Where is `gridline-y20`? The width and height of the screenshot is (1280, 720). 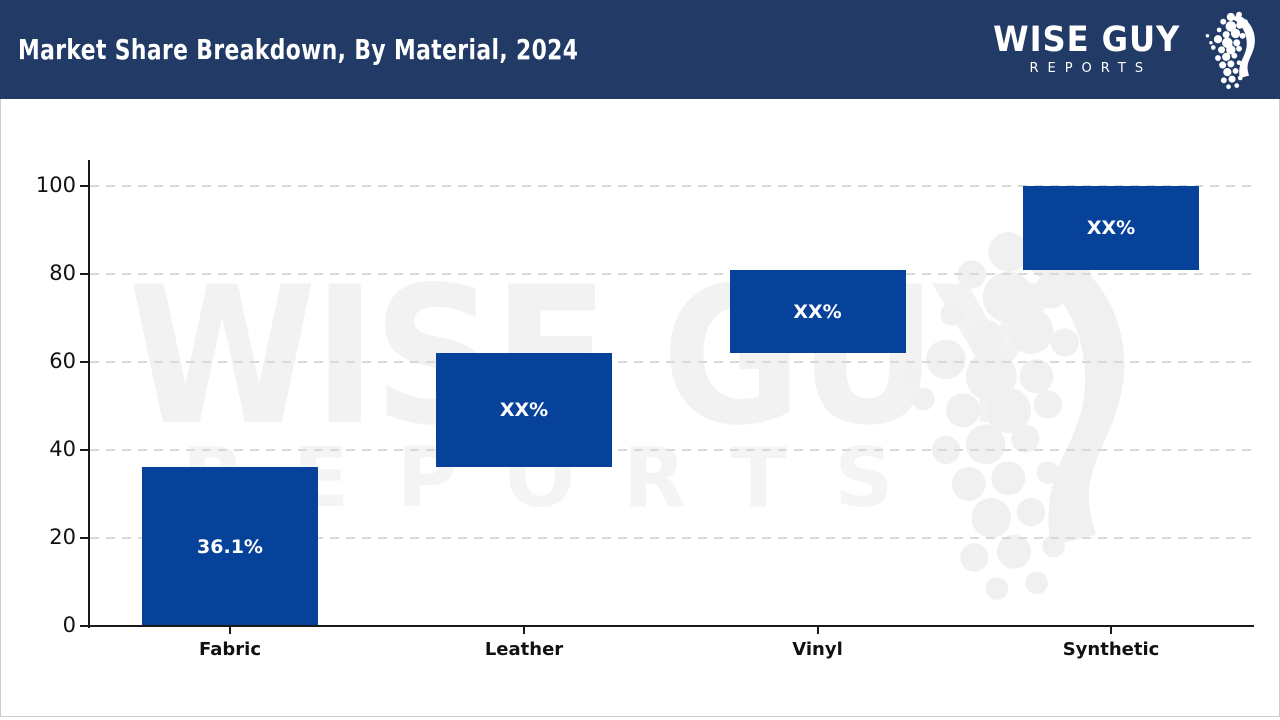 gridline-y20 is located at coordinates (671, 538).